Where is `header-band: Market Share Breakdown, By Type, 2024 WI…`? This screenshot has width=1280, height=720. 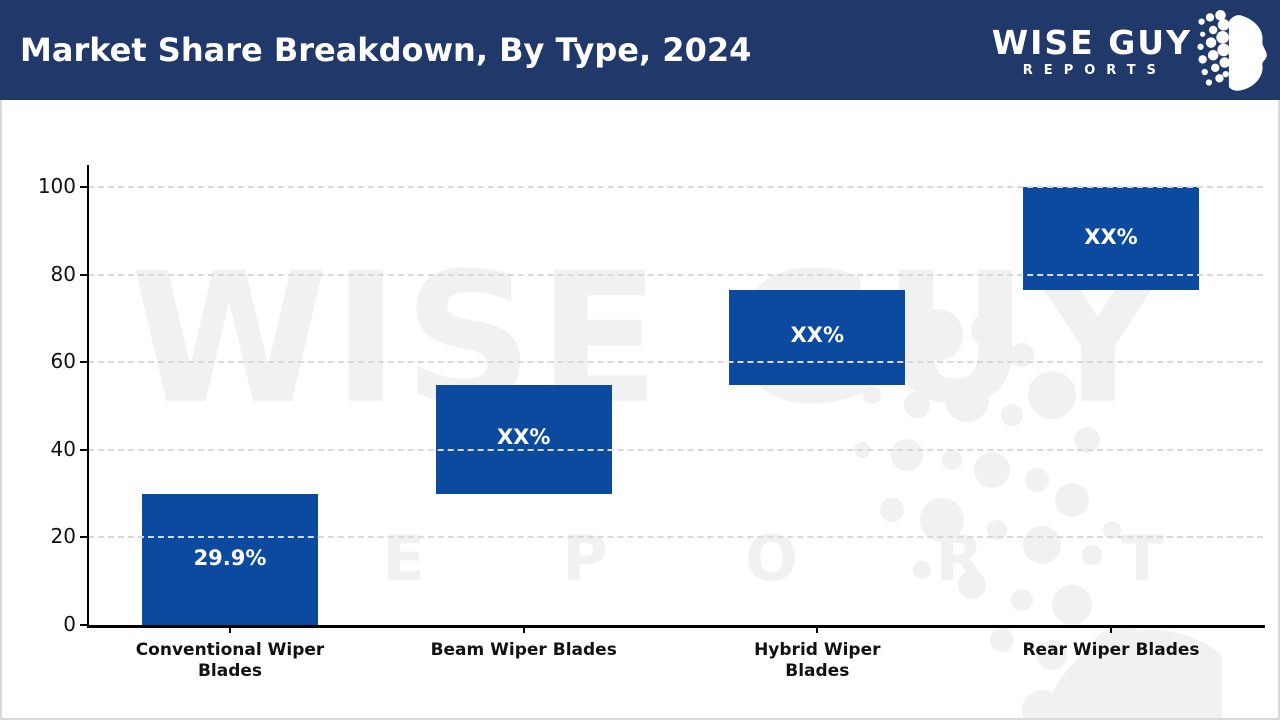
header-band: Market Share Breakdown, By Type, 2024 WI… is located at coordinates (640, 50).